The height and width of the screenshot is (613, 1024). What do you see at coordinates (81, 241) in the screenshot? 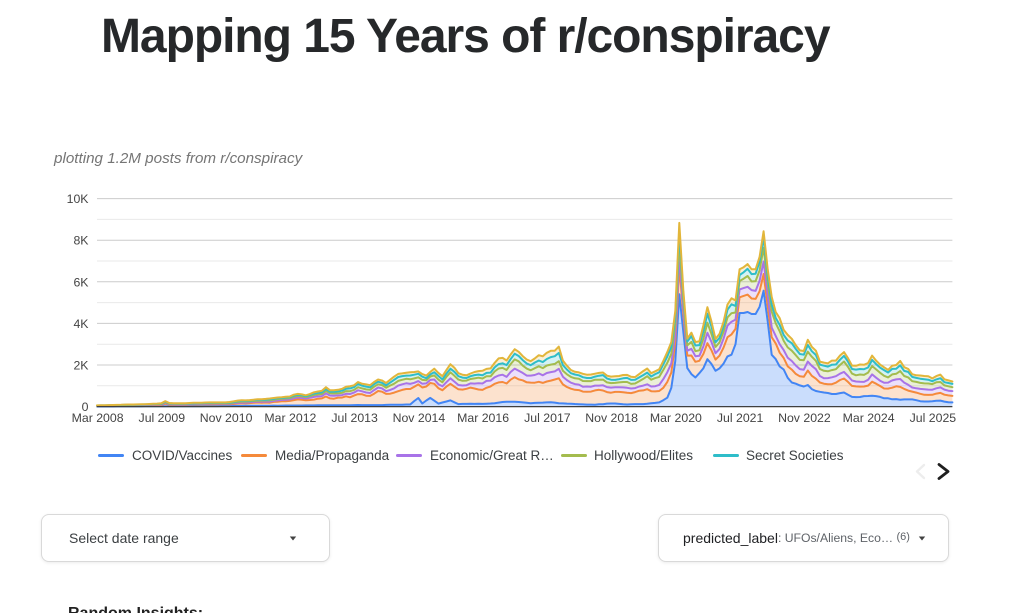
I see `svg-text: 8K` at bounding box center [81, 241].